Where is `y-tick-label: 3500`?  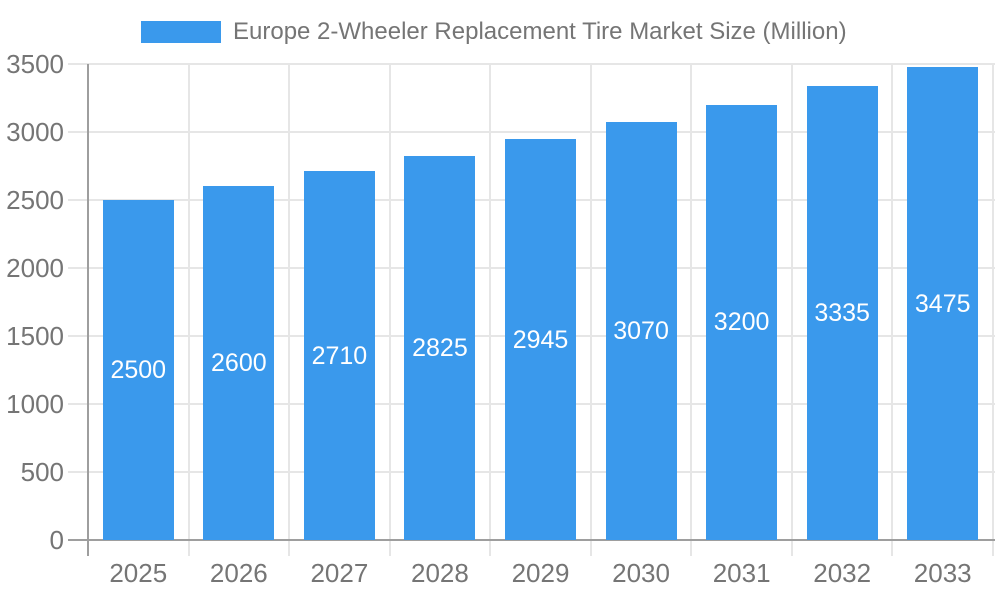
y-tick-label: 3500 is located at coordinates (35, 64).